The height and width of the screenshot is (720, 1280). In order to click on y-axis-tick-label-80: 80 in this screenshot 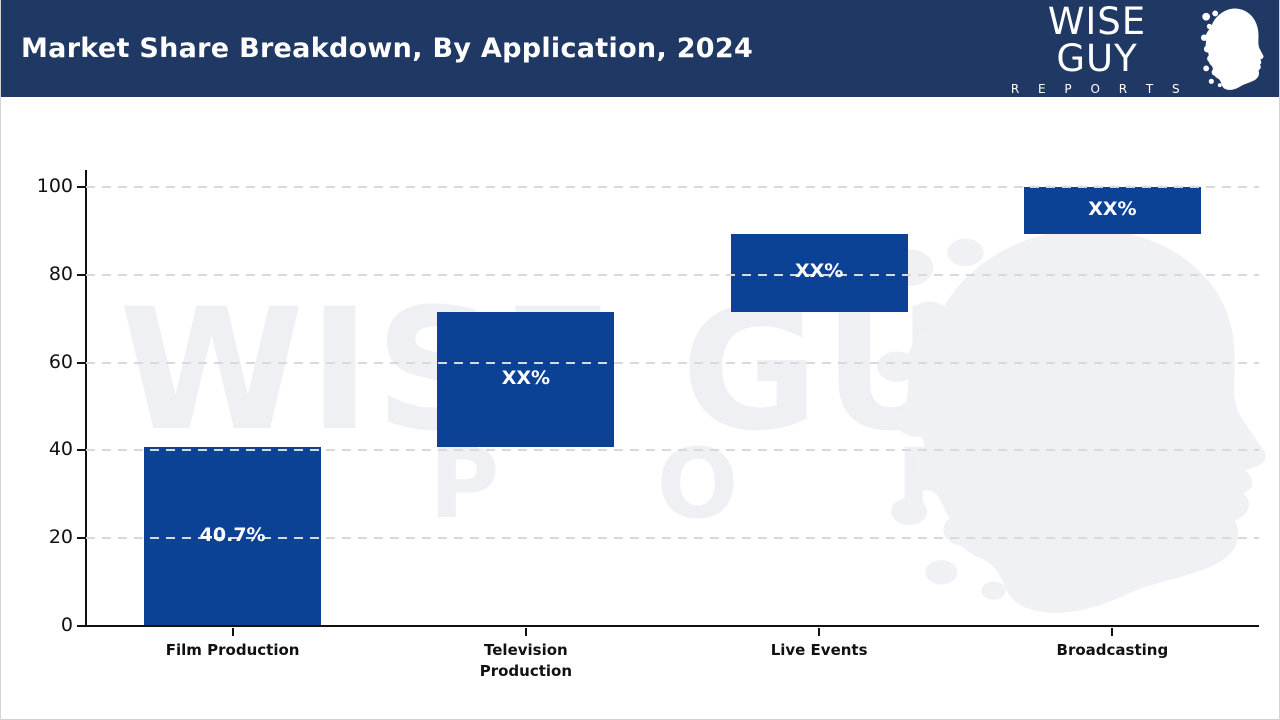, I will do `click(60, 273)`.